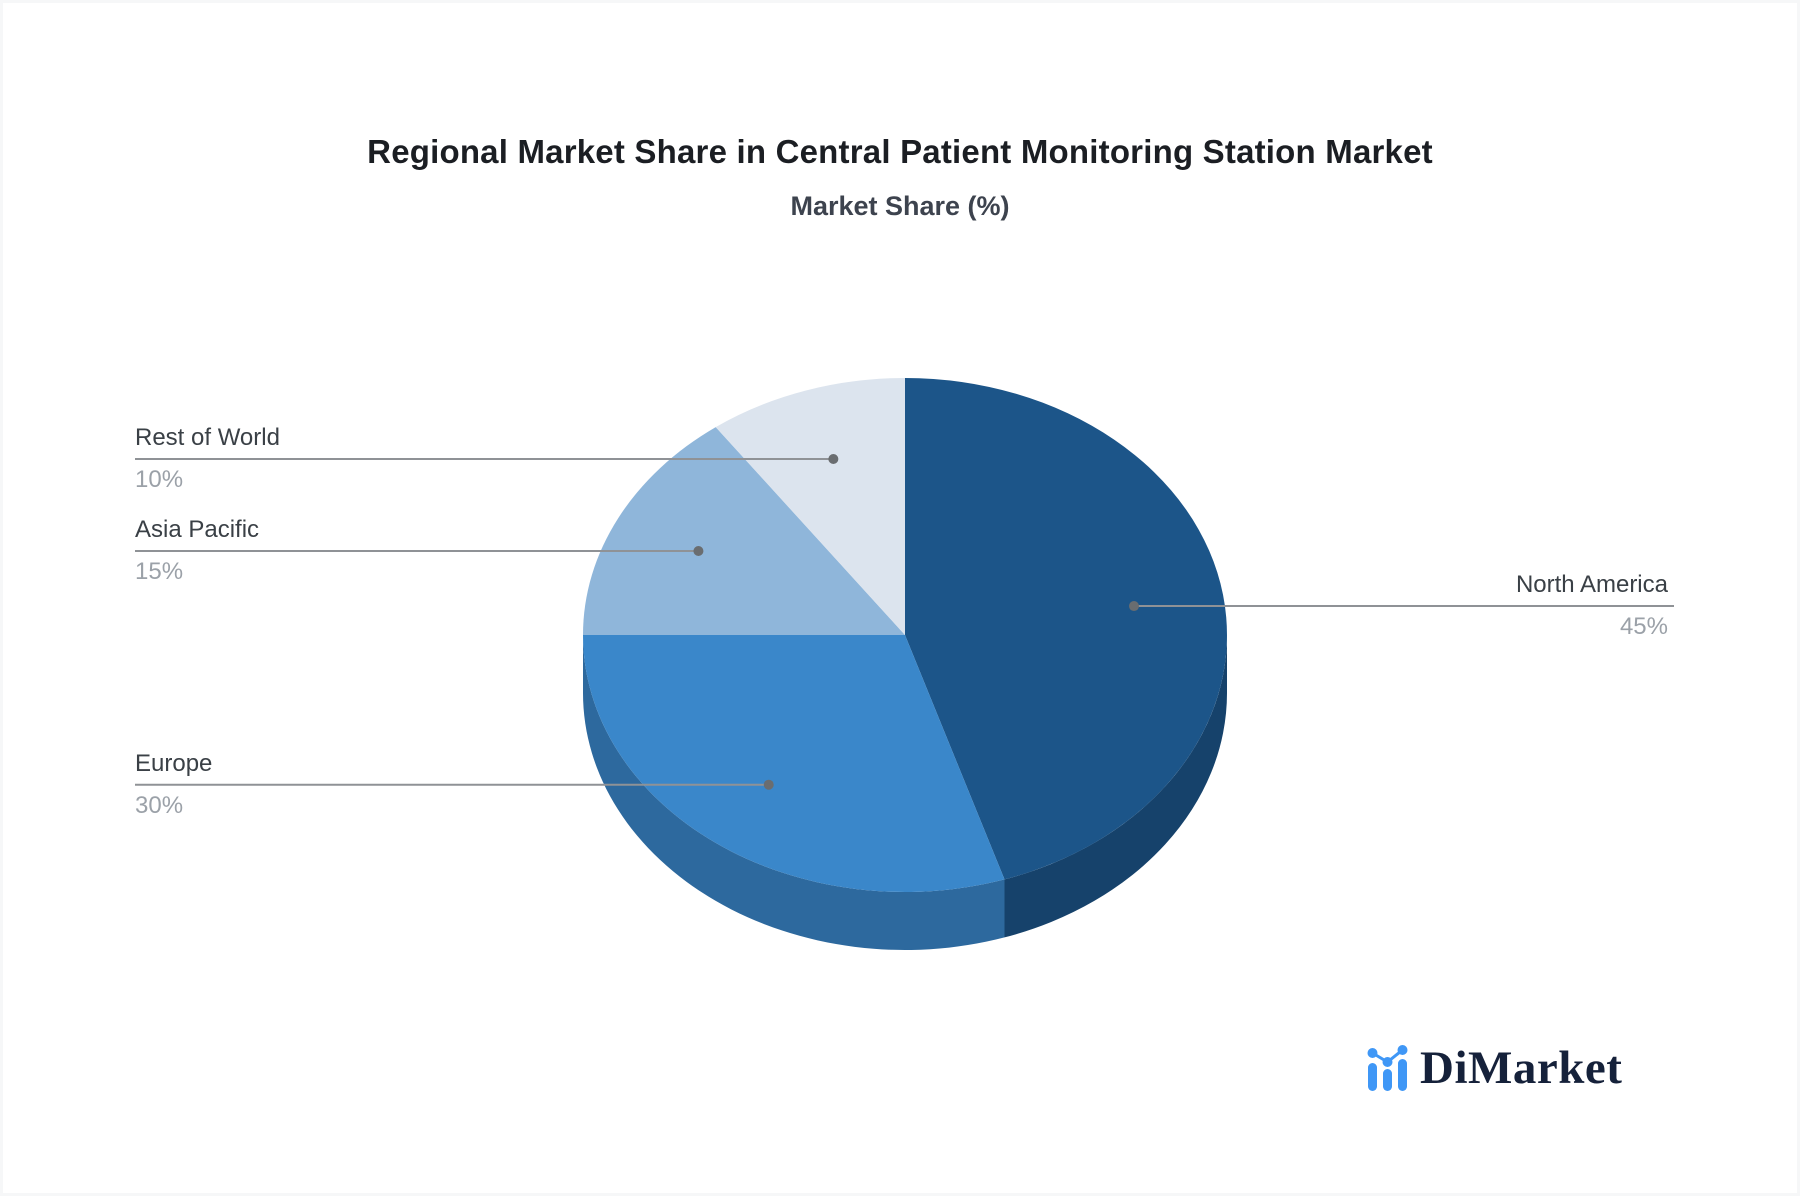  Describe the element at coordinates (1592, 605) in the screenshot. I see `callout-north-america: North America 45%` at that location.